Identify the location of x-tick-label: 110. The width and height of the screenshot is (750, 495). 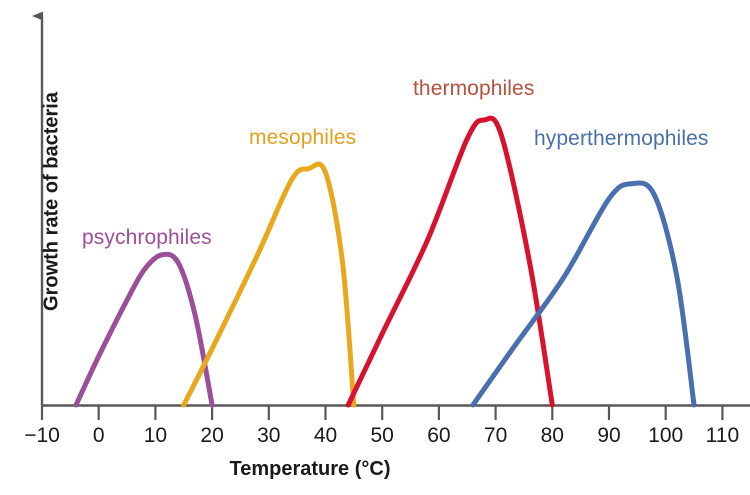
(722, 435).